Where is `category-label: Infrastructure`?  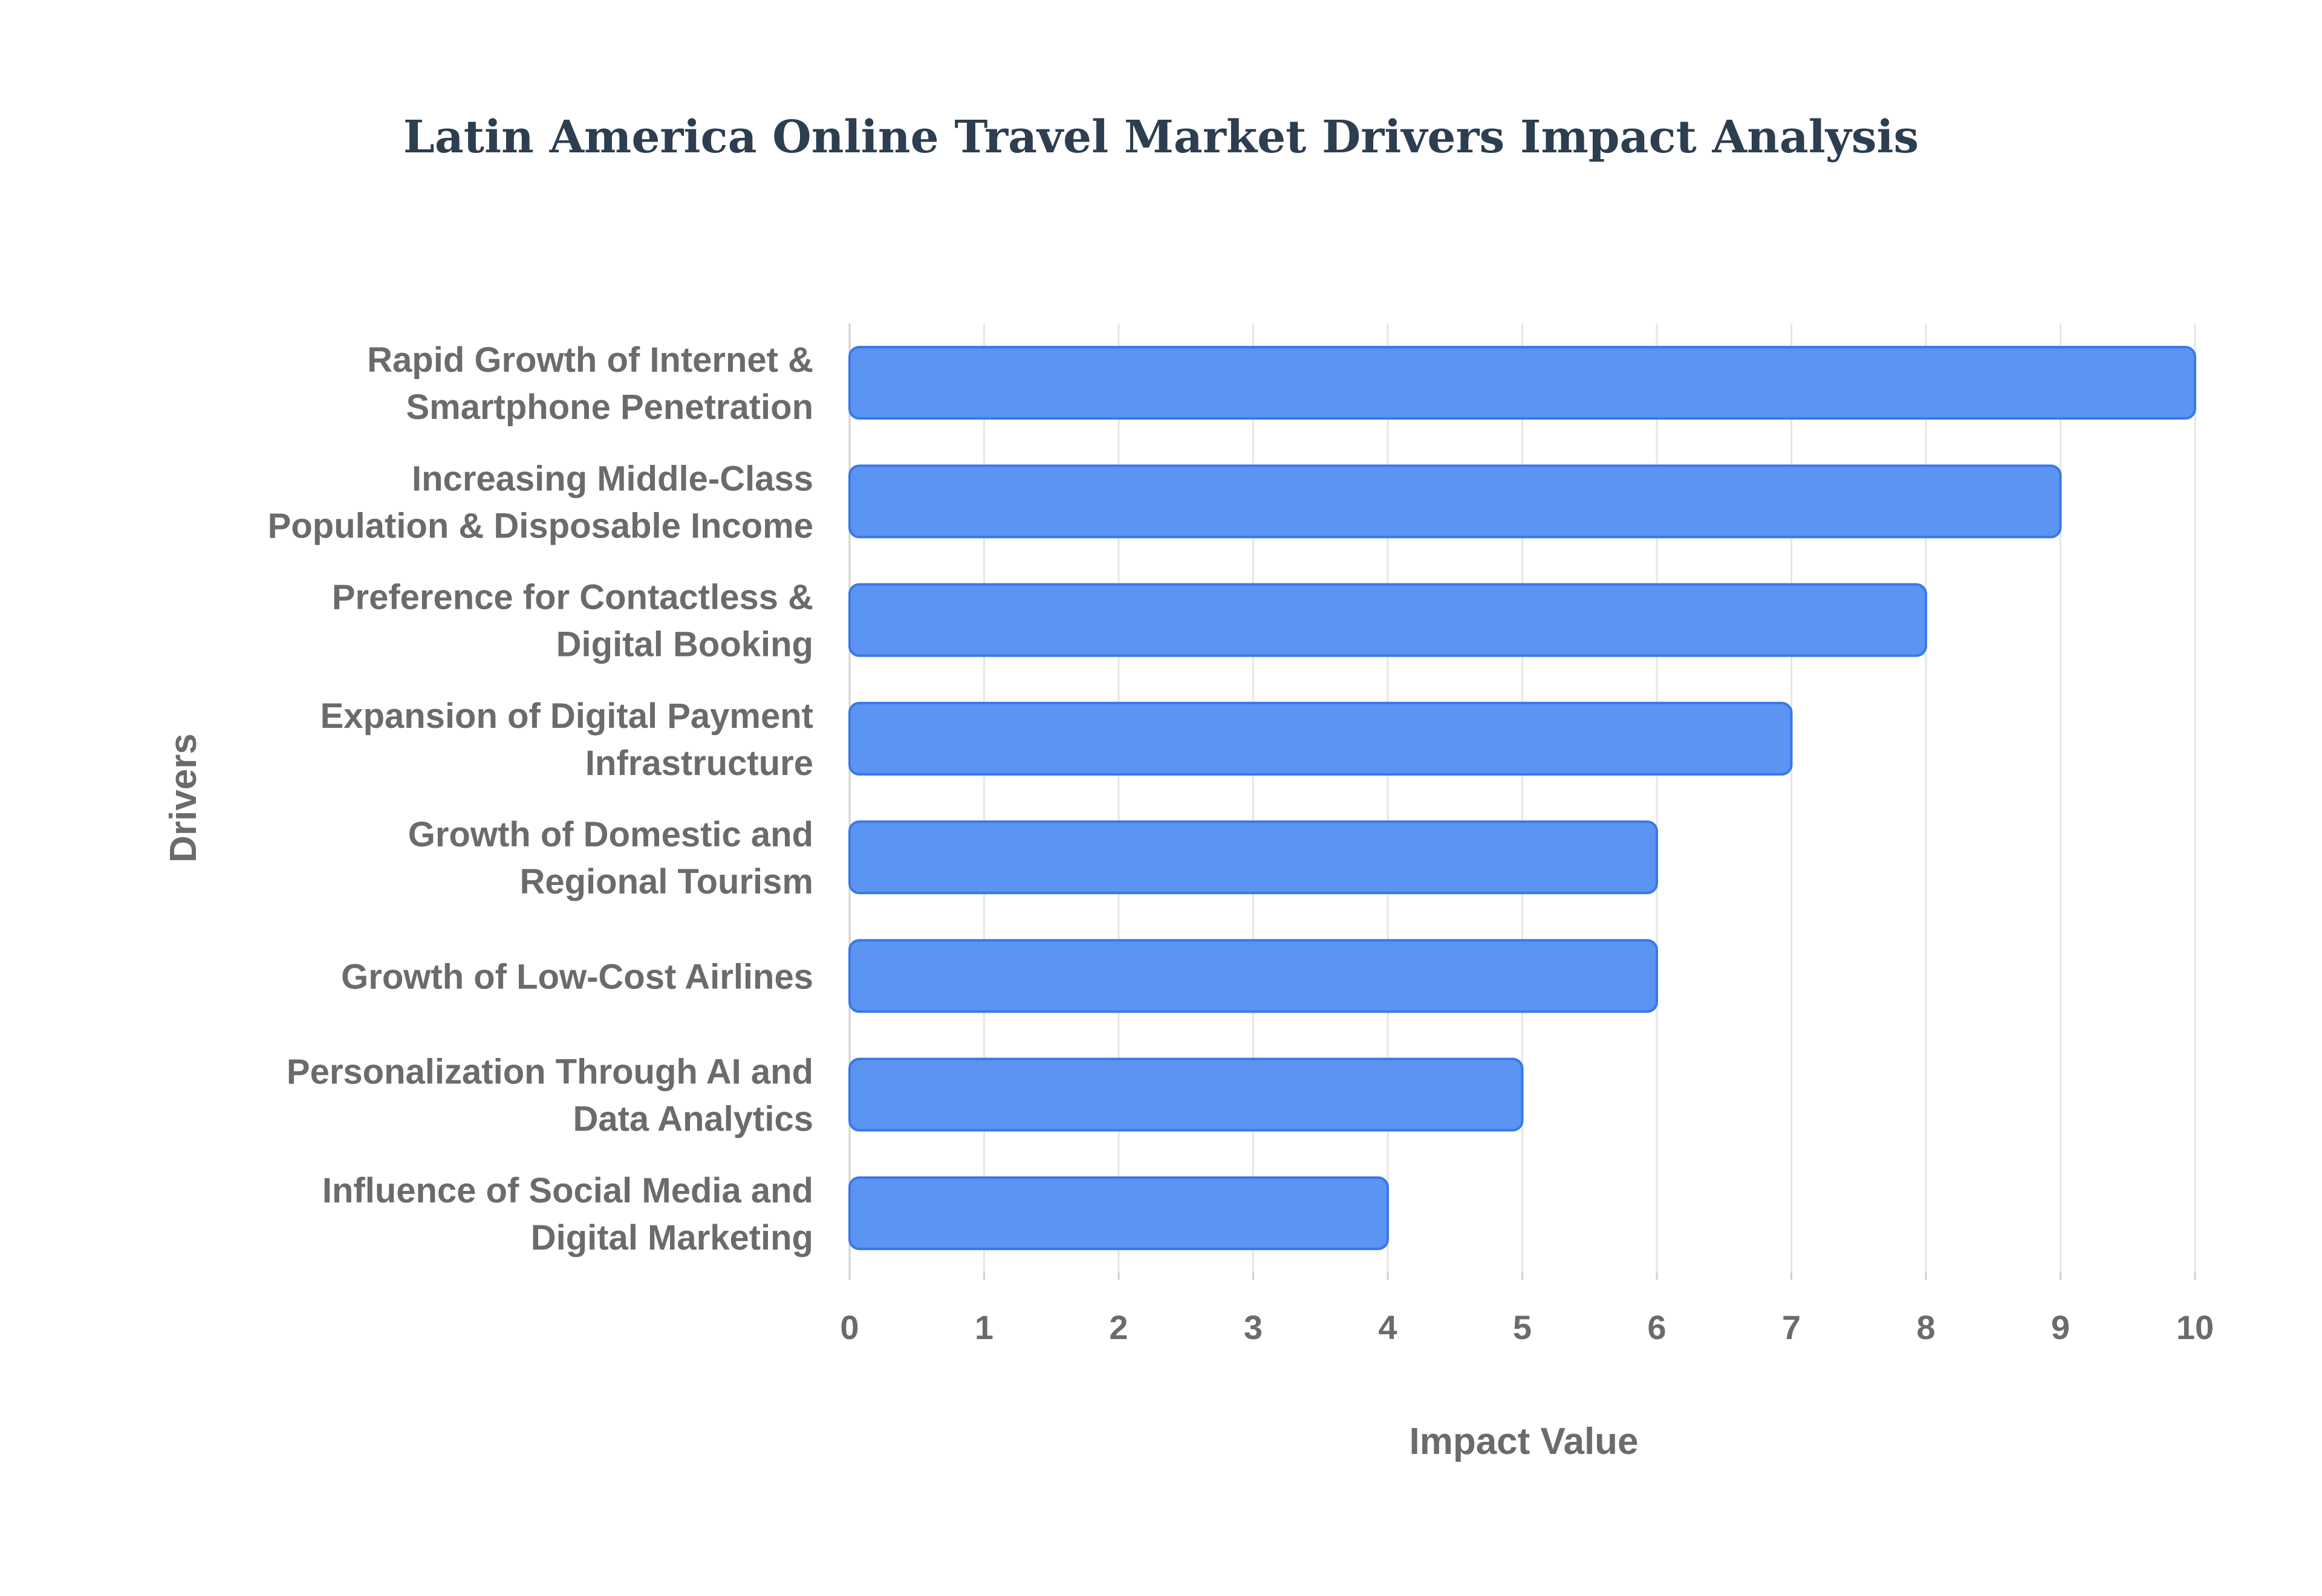 category-label: Infrastructure is located at coordinates (699, 763).